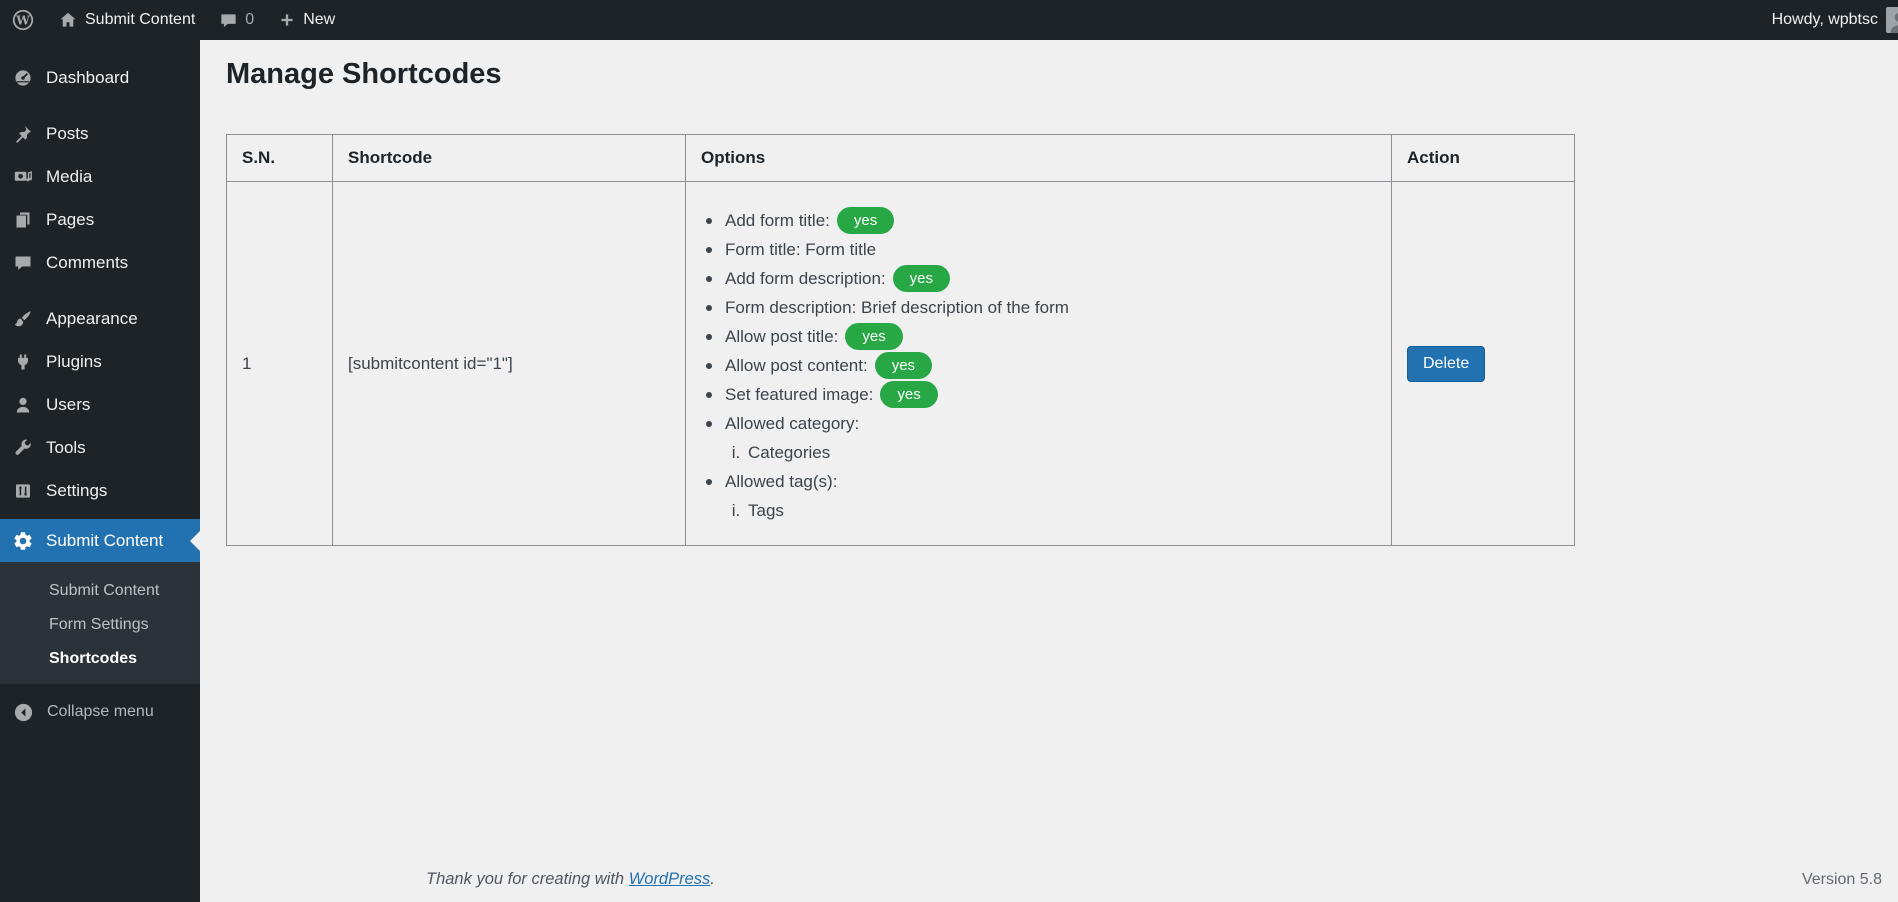 Image resolution: width=1898 pixels, height=902 pixels. Describe the element at coordinates (74, 361) in the screenshot. I see `sidebar-item-label: Plugins` at that location.